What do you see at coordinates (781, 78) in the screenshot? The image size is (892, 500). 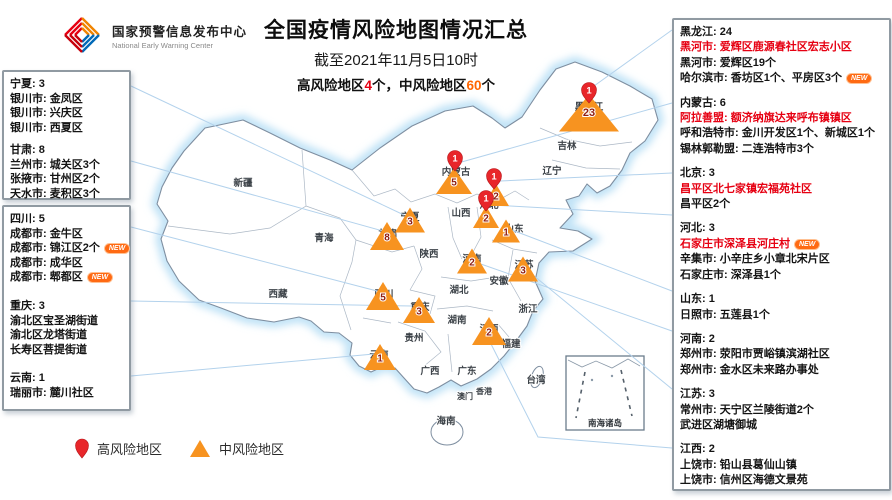 I see `risk-area-line: 哈尔滨市: 香坊区1个、平房区3个 NEW` at bounding box center [781, 78].